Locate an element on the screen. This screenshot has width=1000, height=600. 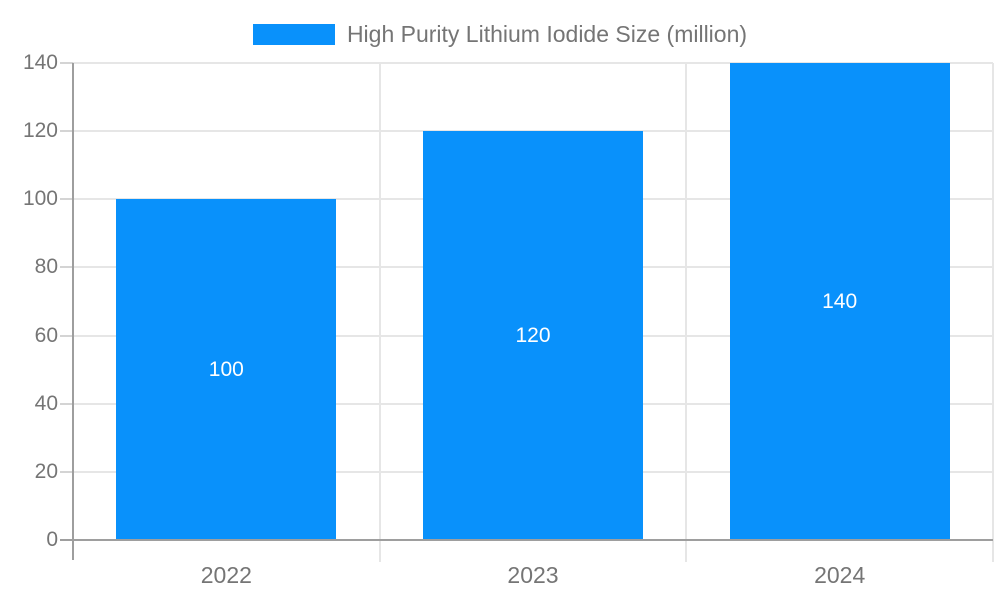
bar-2023: 120 is located at coordinates (533, 335).